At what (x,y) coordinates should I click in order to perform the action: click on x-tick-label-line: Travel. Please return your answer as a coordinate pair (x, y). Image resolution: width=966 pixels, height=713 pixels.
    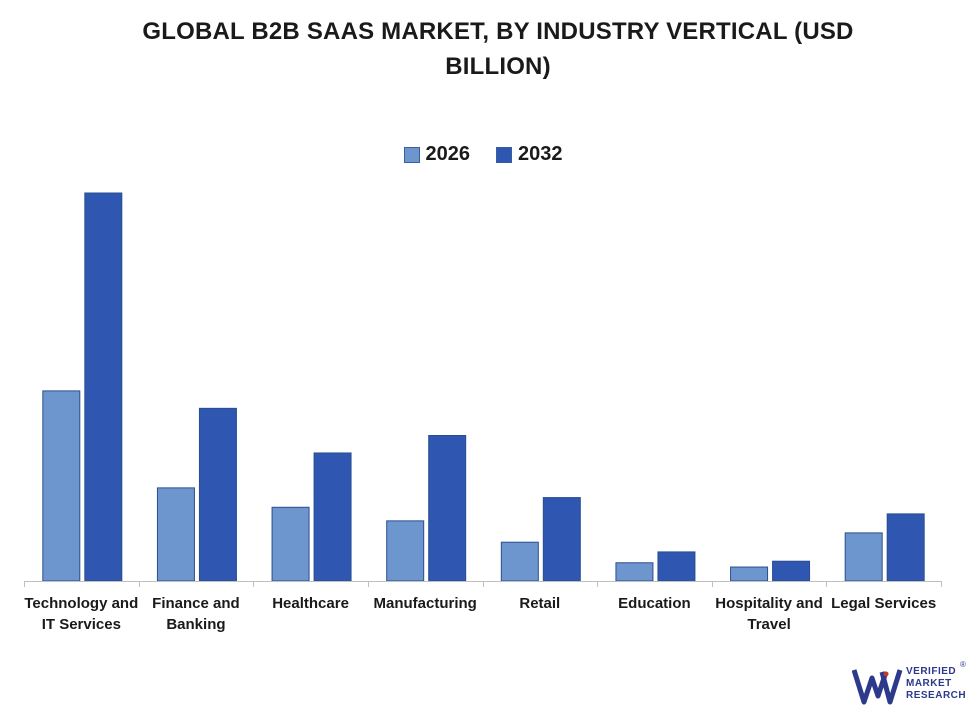
    Looking at the image, I should click on (768, 624).